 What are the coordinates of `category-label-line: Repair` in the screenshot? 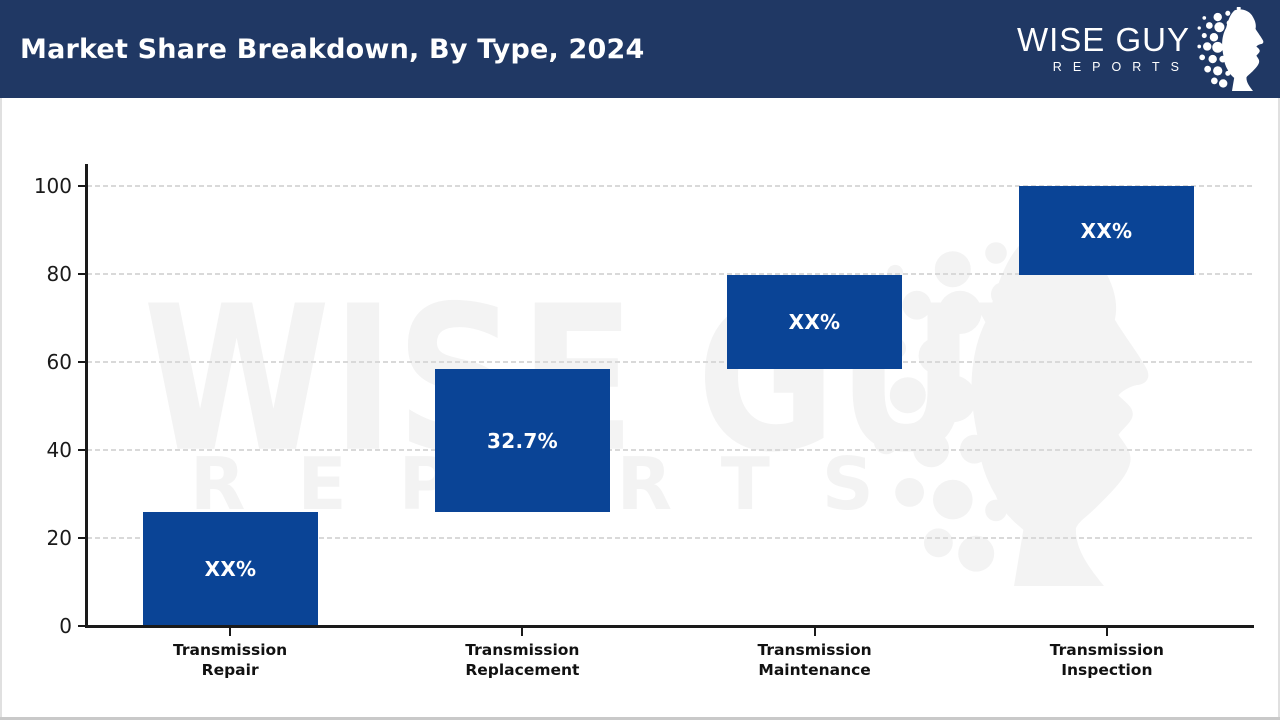 It's located at (230, 670).